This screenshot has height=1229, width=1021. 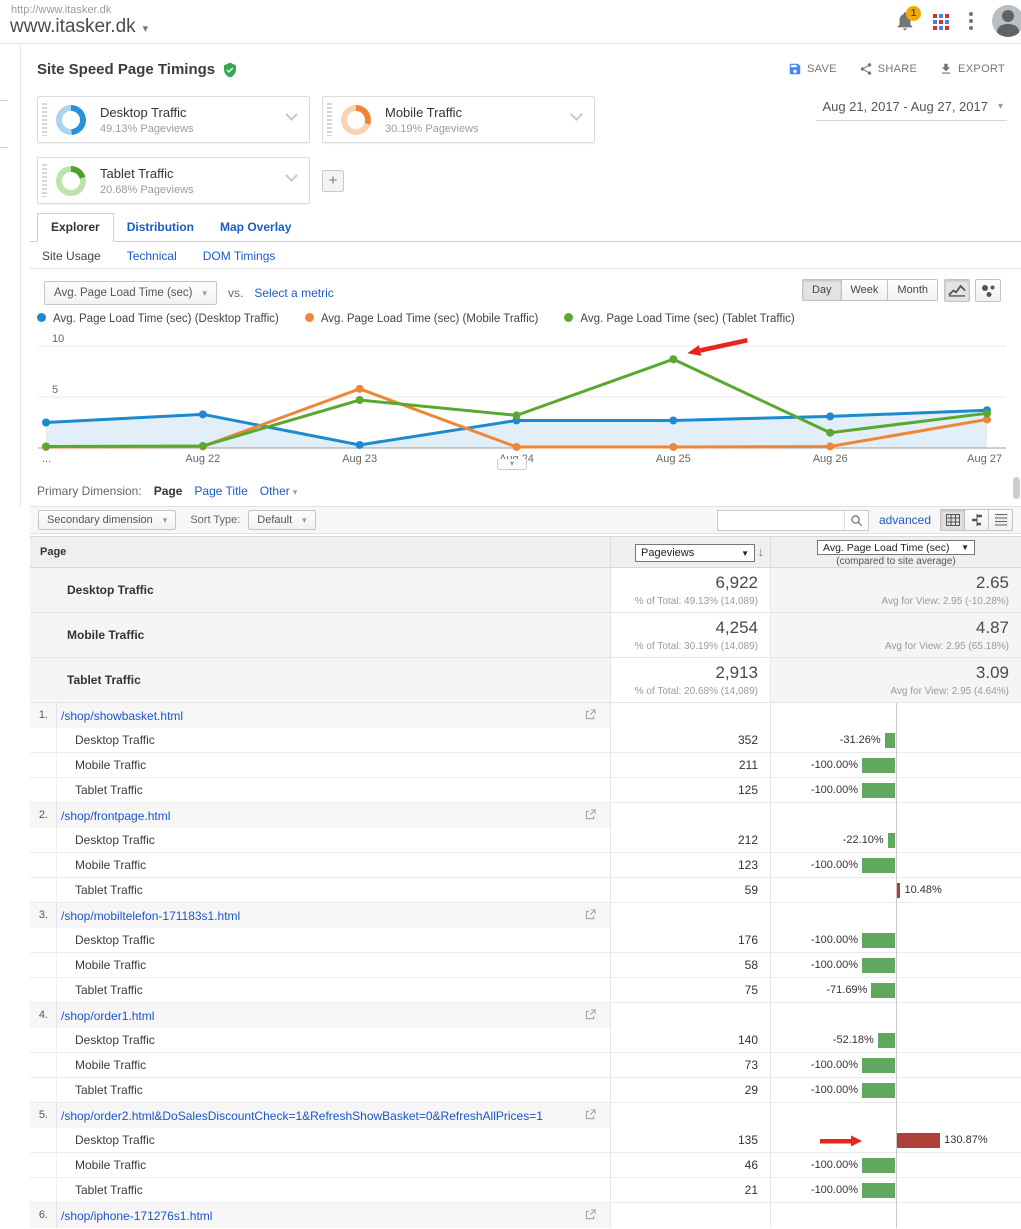 I want to click on page-link: /shop/showbasket.html, so click(x=122, y=715).